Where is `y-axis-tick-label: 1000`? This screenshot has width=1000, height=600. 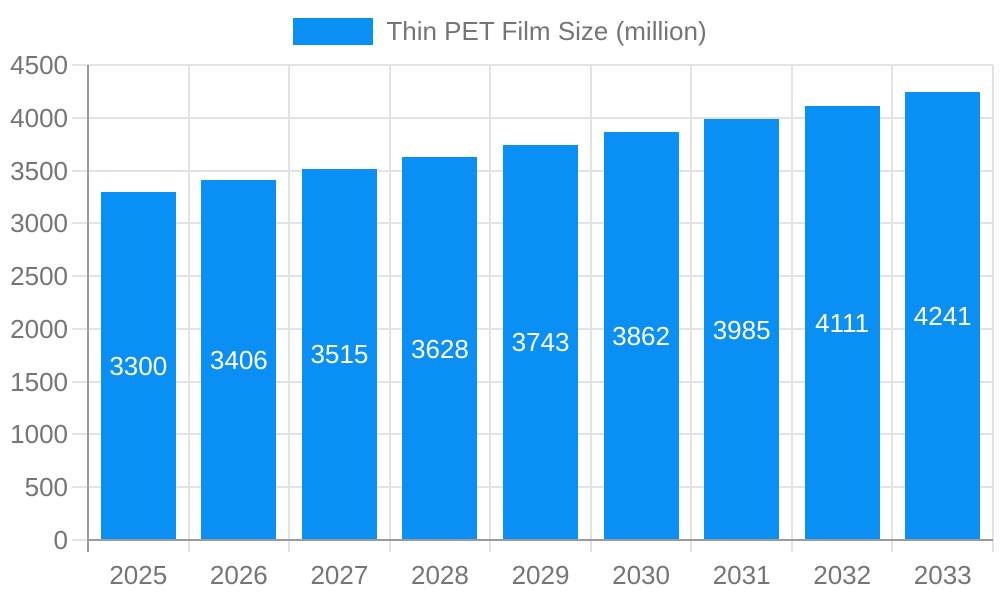
y-axis-tick-label: 1000 is located at coordinates (39, 434).